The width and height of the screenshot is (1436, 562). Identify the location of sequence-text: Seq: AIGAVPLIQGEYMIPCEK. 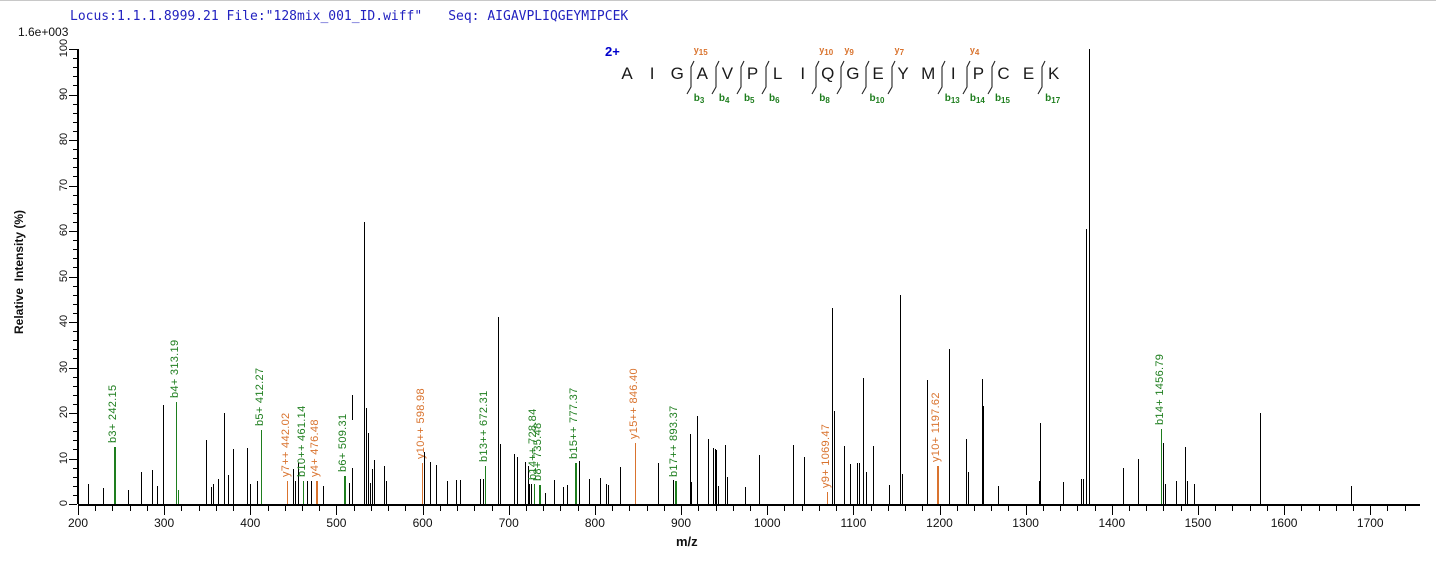
(538, 16).